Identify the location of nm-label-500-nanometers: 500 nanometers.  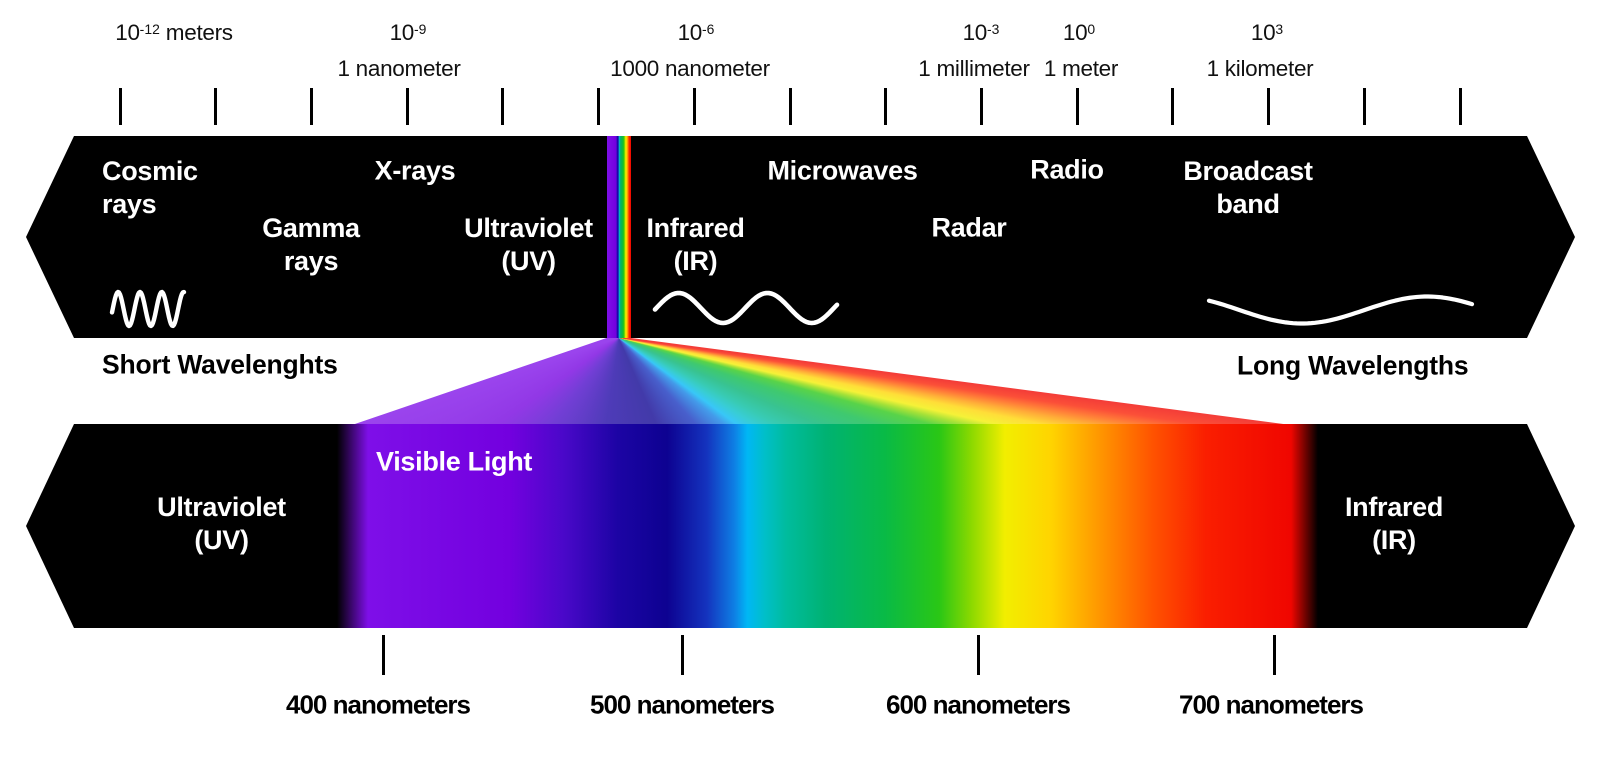
(682, 704).